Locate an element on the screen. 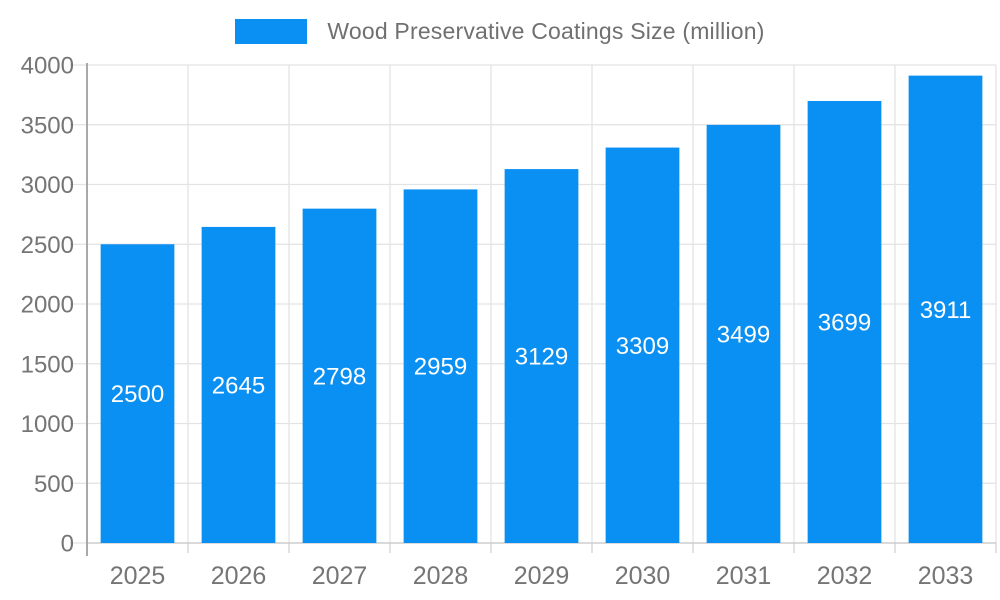 The image size is (1000, 600). x-tick-label: 2026 is located at coordinates (239, 576).